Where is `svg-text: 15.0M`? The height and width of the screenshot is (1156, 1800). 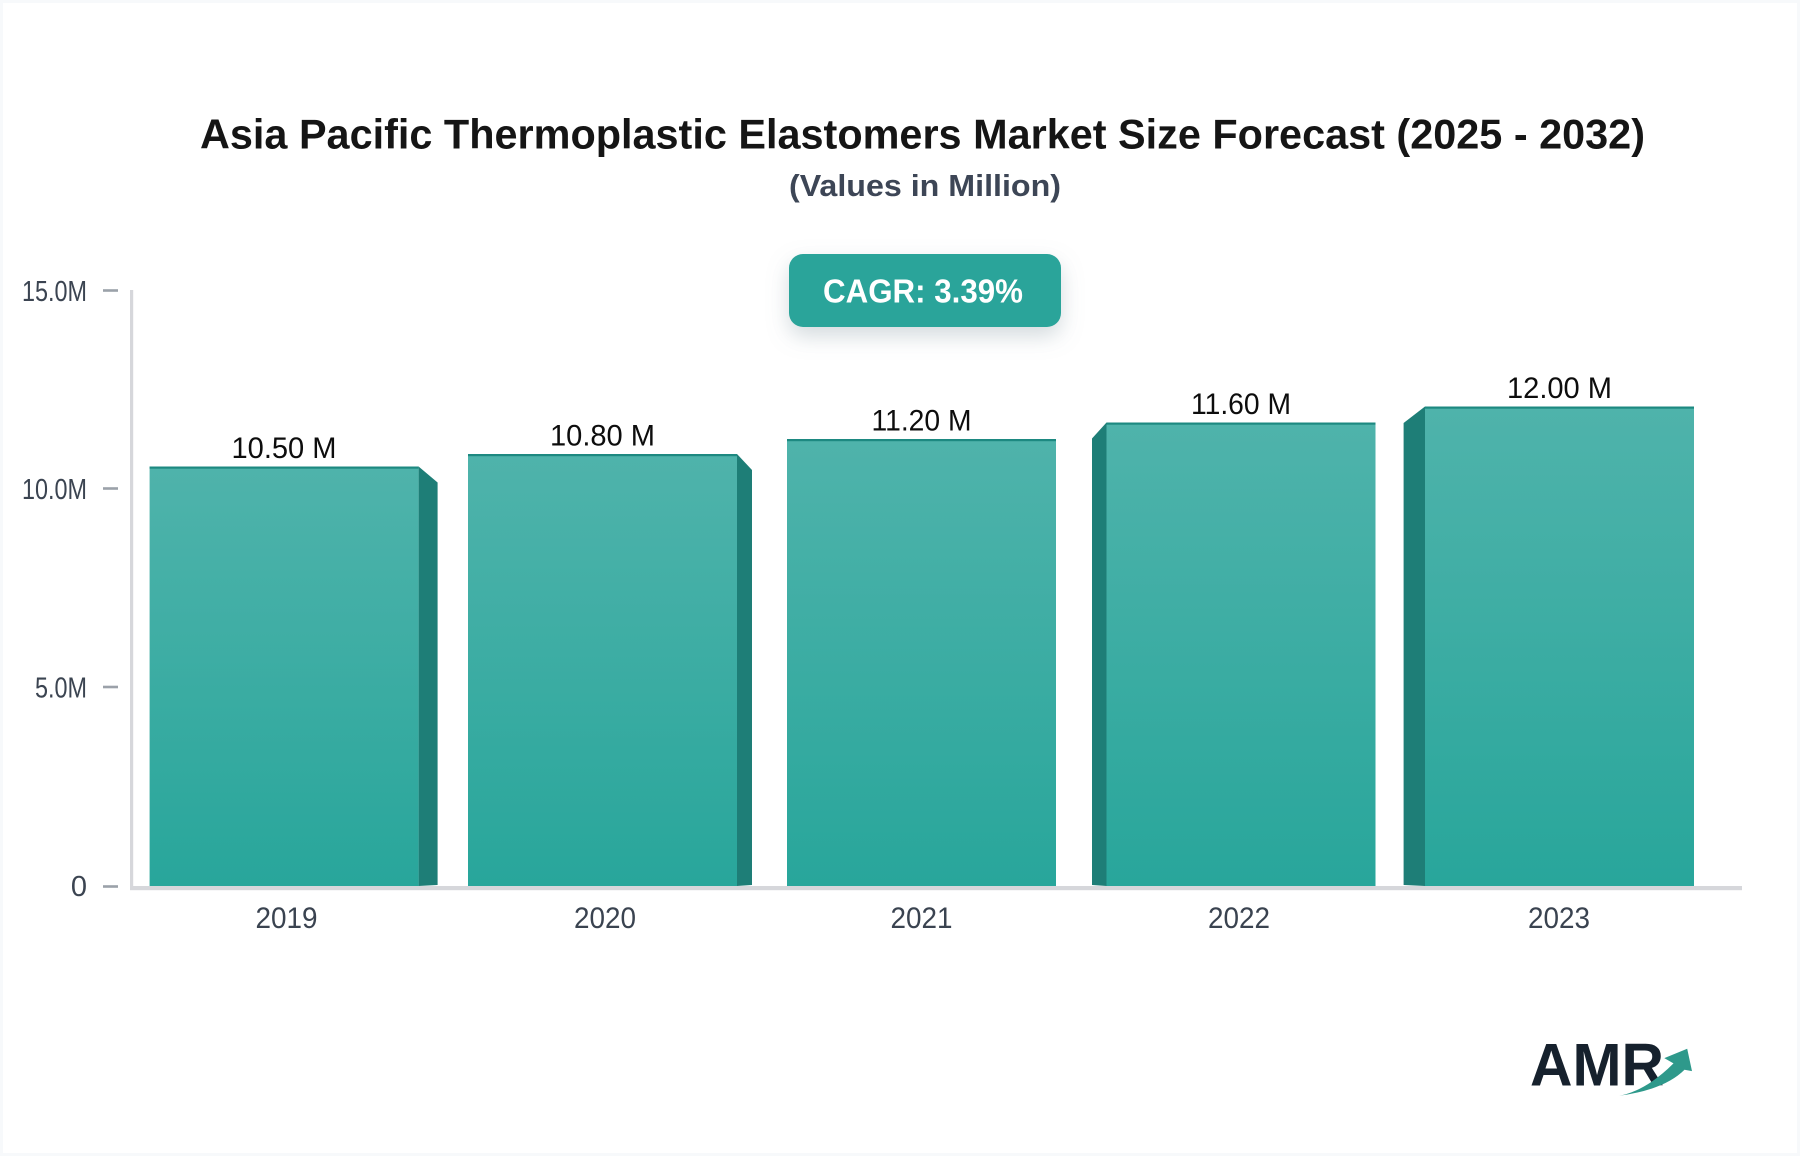 svg-text: 15.0M is located at coordinates (54, 292).